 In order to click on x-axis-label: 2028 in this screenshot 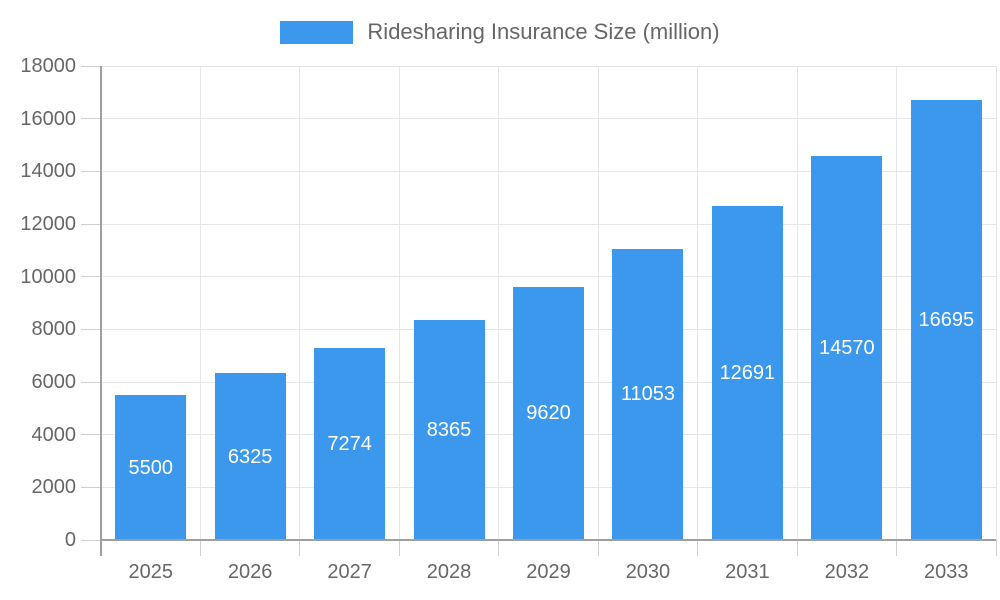, I will do `click(449, 572)`.